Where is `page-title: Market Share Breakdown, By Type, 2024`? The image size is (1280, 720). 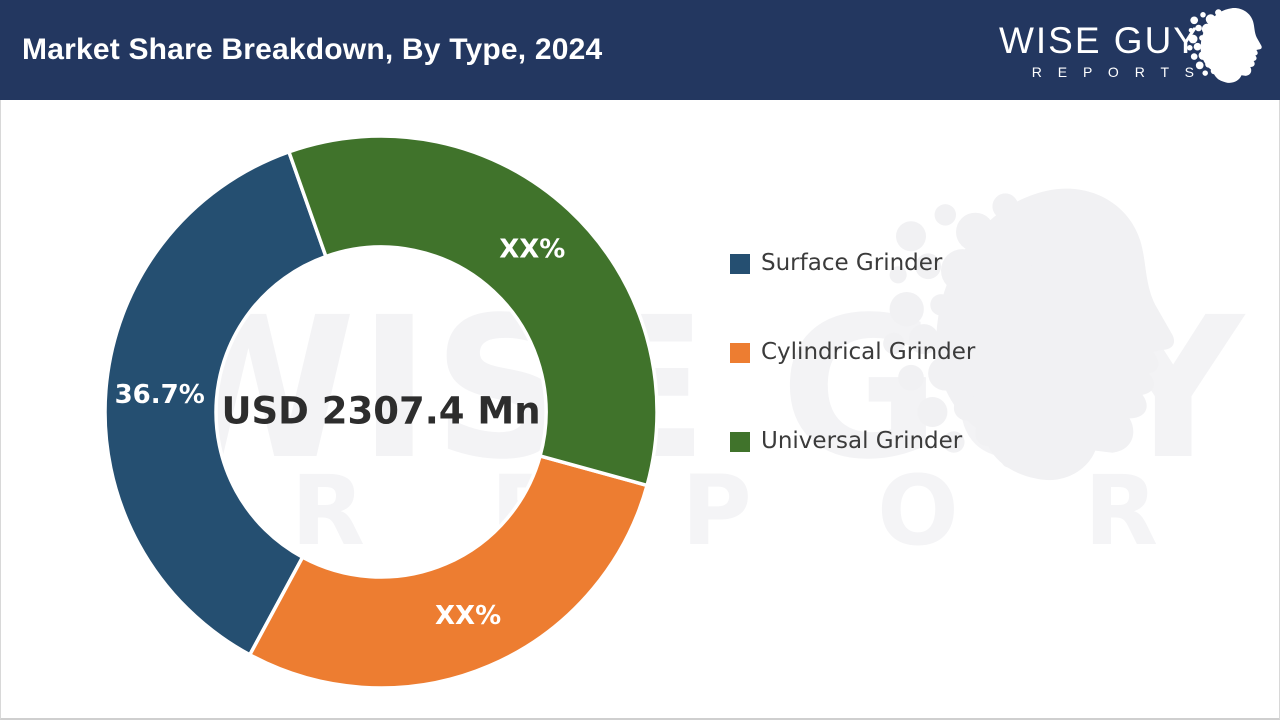
page-title: Market Share Breakdown, By Type, 2024 is located at coordinates (312, 49).